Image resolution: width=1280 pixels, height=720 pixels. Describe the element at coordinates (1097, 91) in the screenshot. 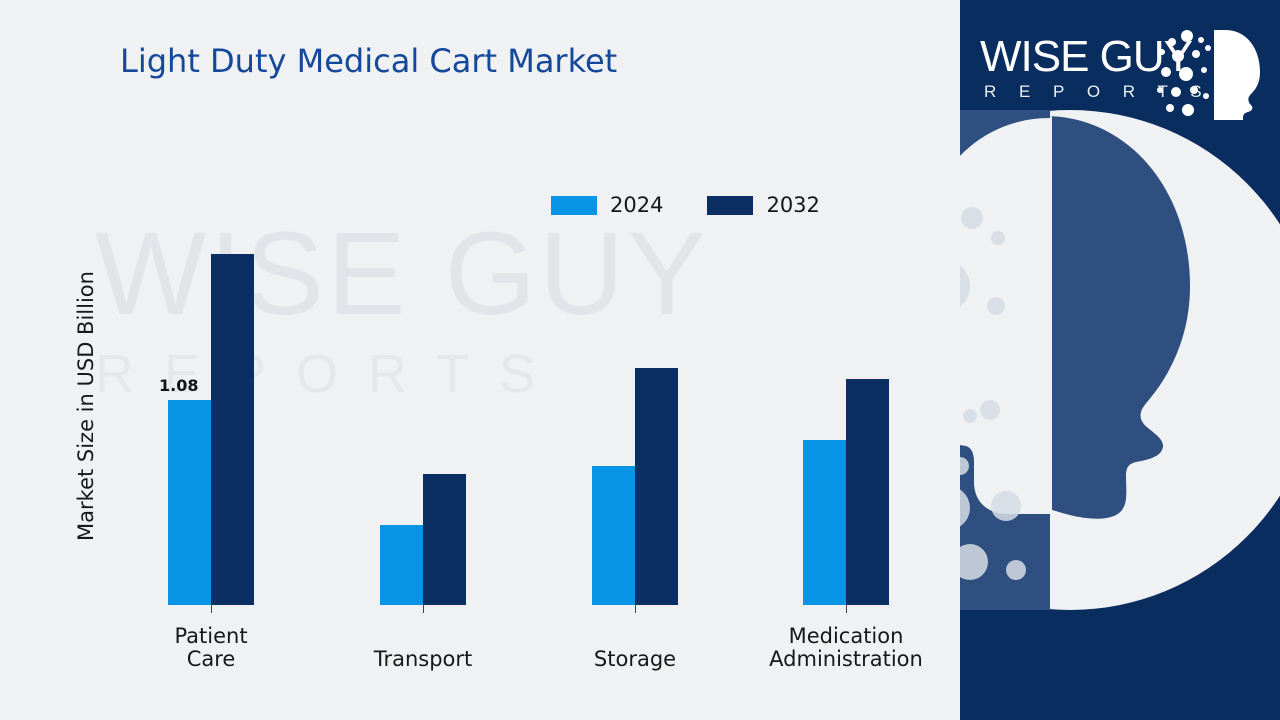

I see `logo-subtext: R E P O R T S` at that location.